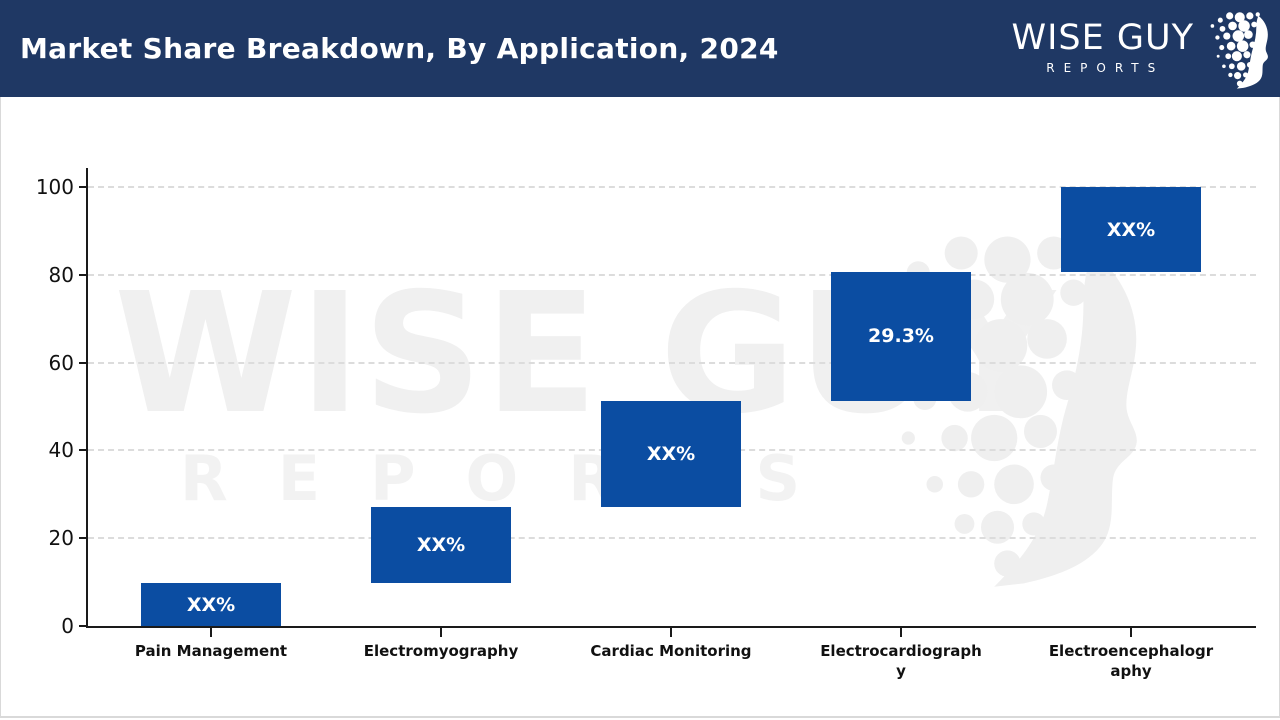 This screenshot has height=720, width=1280. I want to click on bar-electrocardiography: 29.3%, so click(901, 336).